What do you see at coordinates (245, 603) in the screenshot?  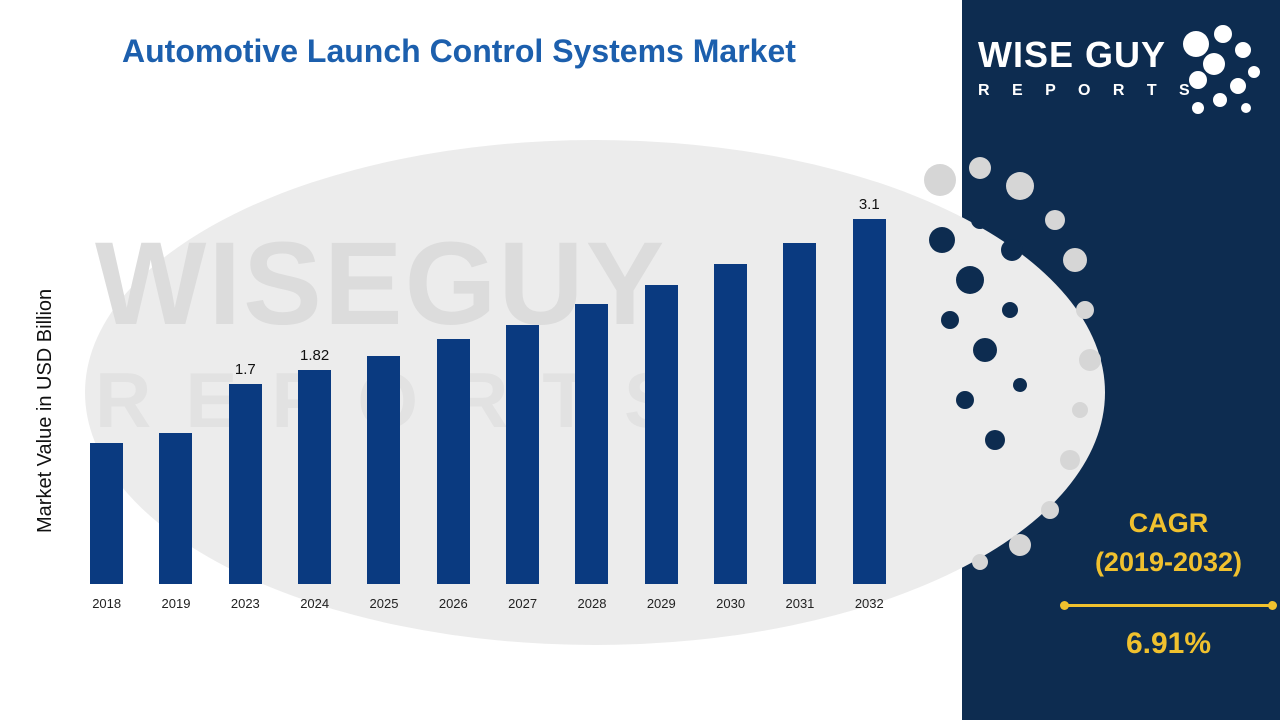 I see `x-tick-label: 2023` at bounding box center [245, 603].